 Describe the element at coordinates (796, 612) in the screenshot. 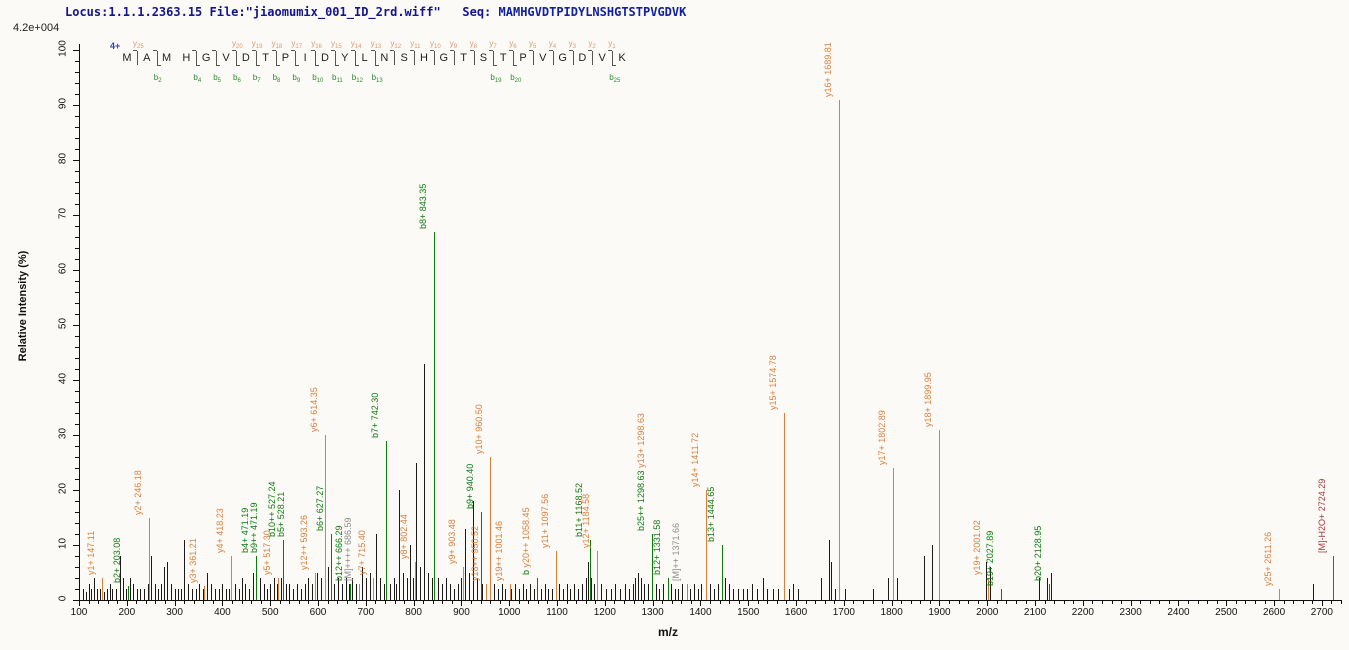

I see `x-tick-label: 1600` at that location.